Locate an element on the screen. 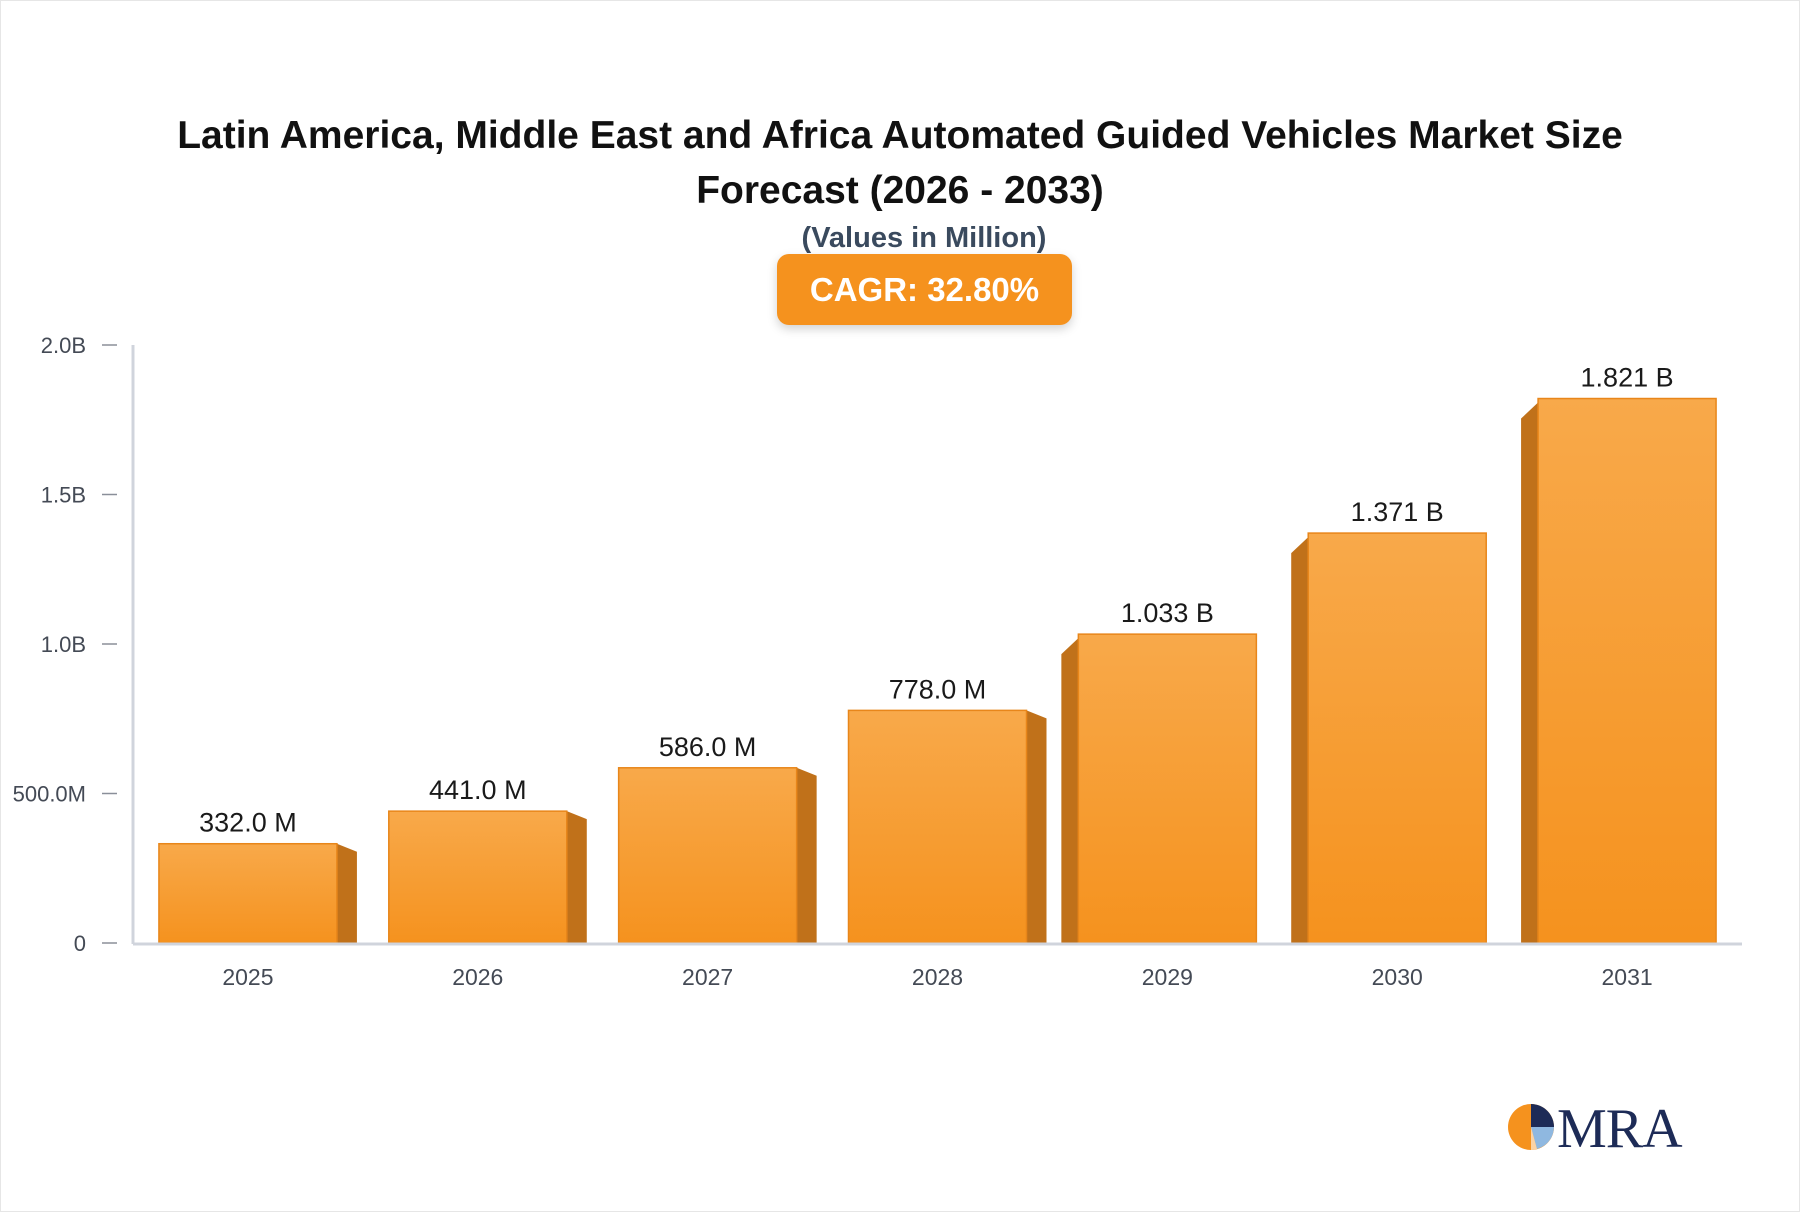 Image resolution: width=1800 pixels, height=1212 pixels. x-tick-label: 2028 is located at coordinates (937, 977).